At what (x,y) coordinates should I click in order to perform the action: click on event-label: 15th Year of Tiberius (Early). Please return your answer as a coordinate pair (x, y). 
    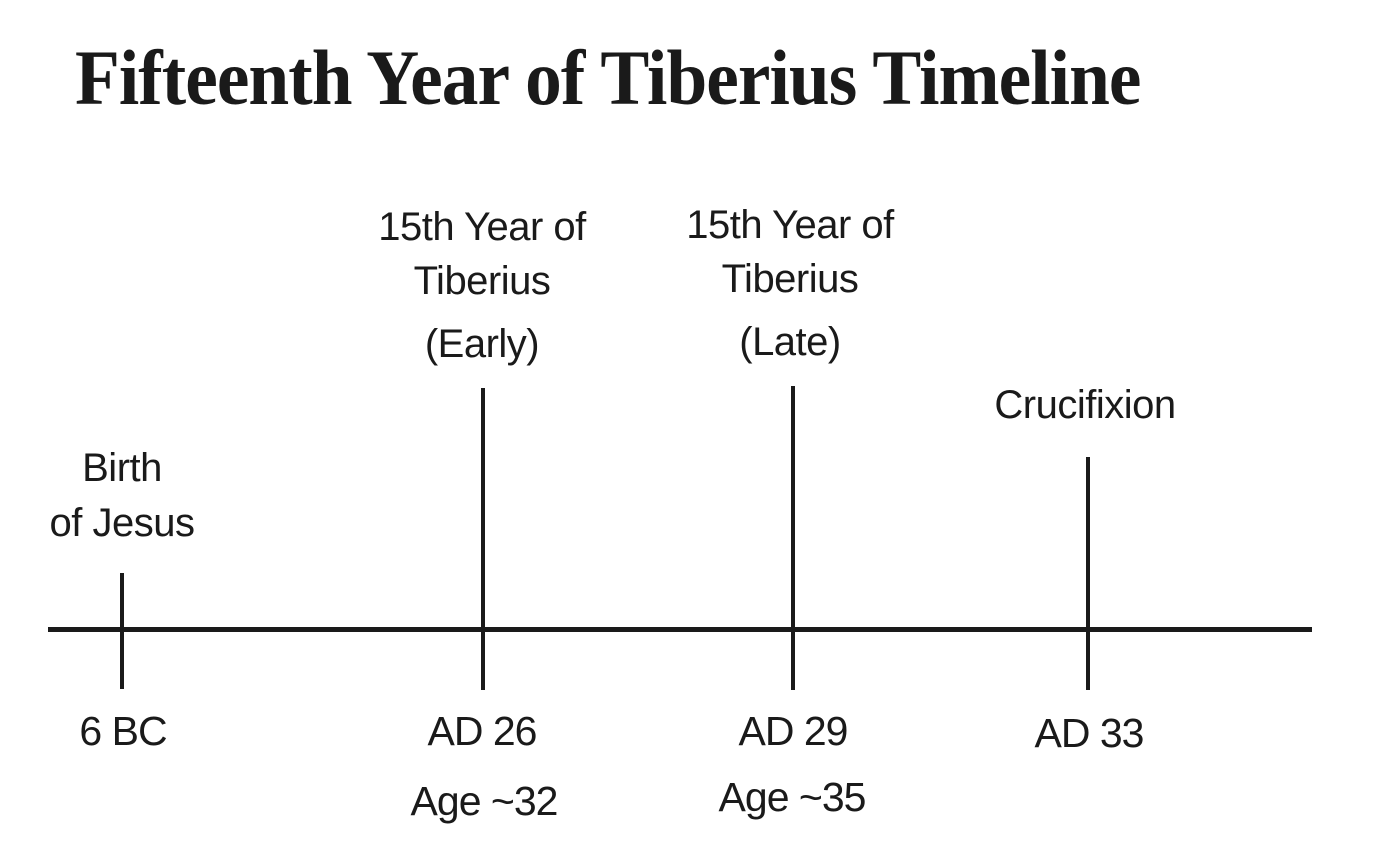
    Looking at the image, I should click on (482, 285).